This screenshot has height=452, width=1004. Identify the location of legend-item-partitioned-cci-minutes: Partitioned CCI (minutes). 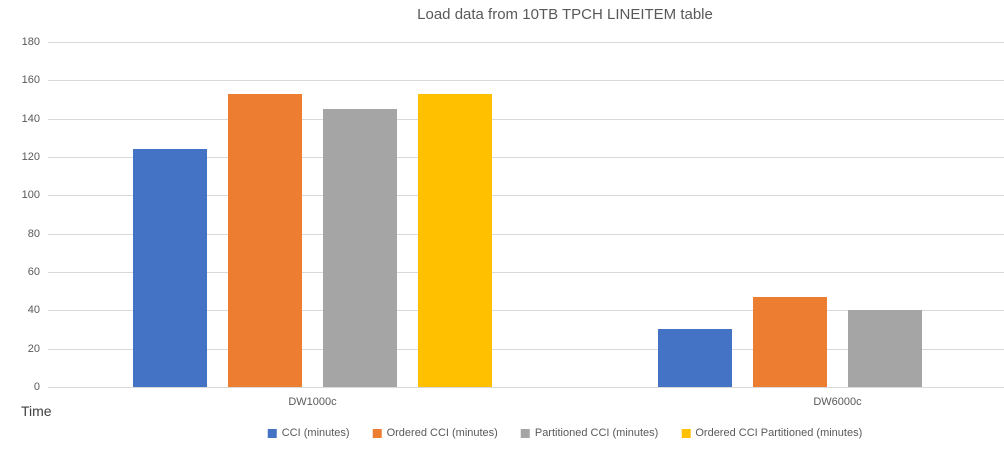
(589, 433).